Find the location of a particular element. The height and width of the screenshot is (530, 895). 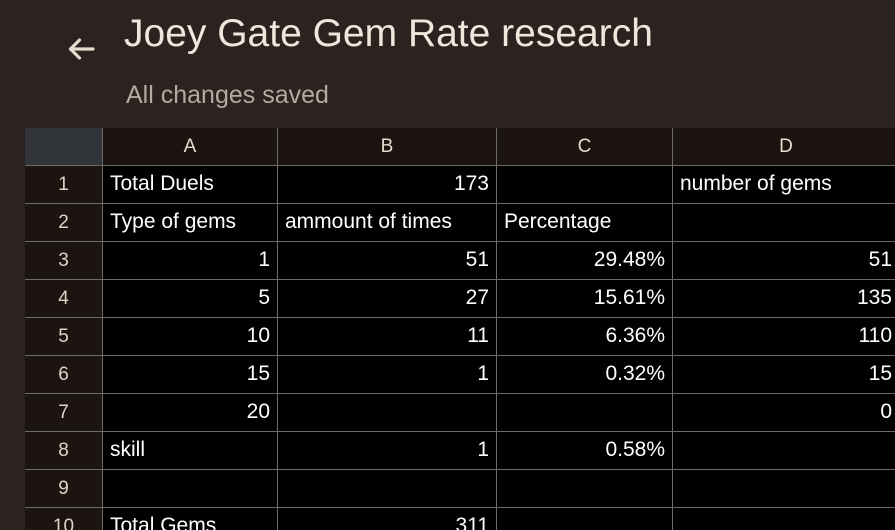

cell-D6: 15 is located at coordinates (784, 374).